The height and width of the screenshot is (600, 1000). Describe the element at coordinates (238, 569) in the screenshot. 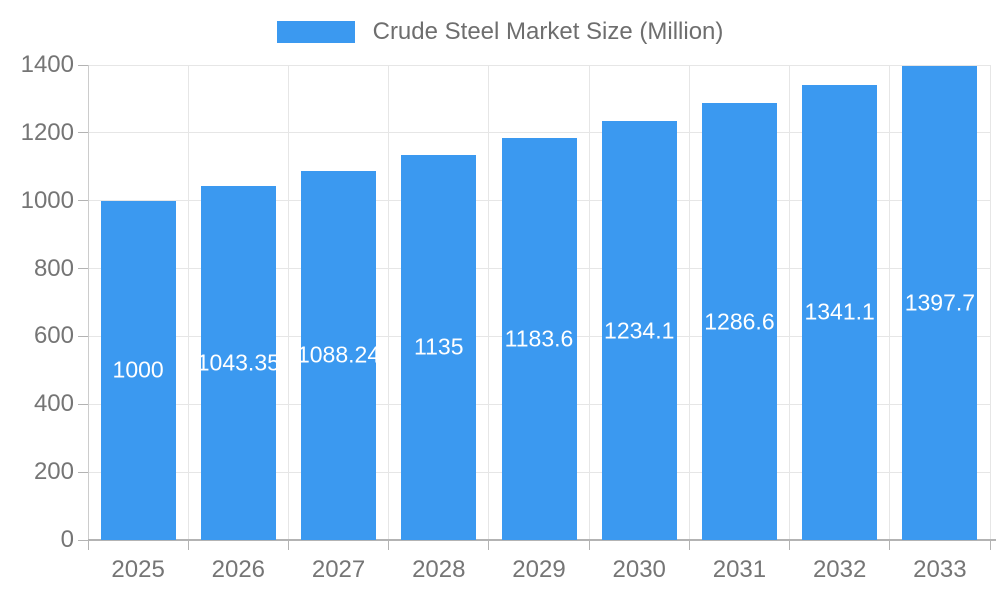

I see `x-axis-category-label: 2026` at that location.